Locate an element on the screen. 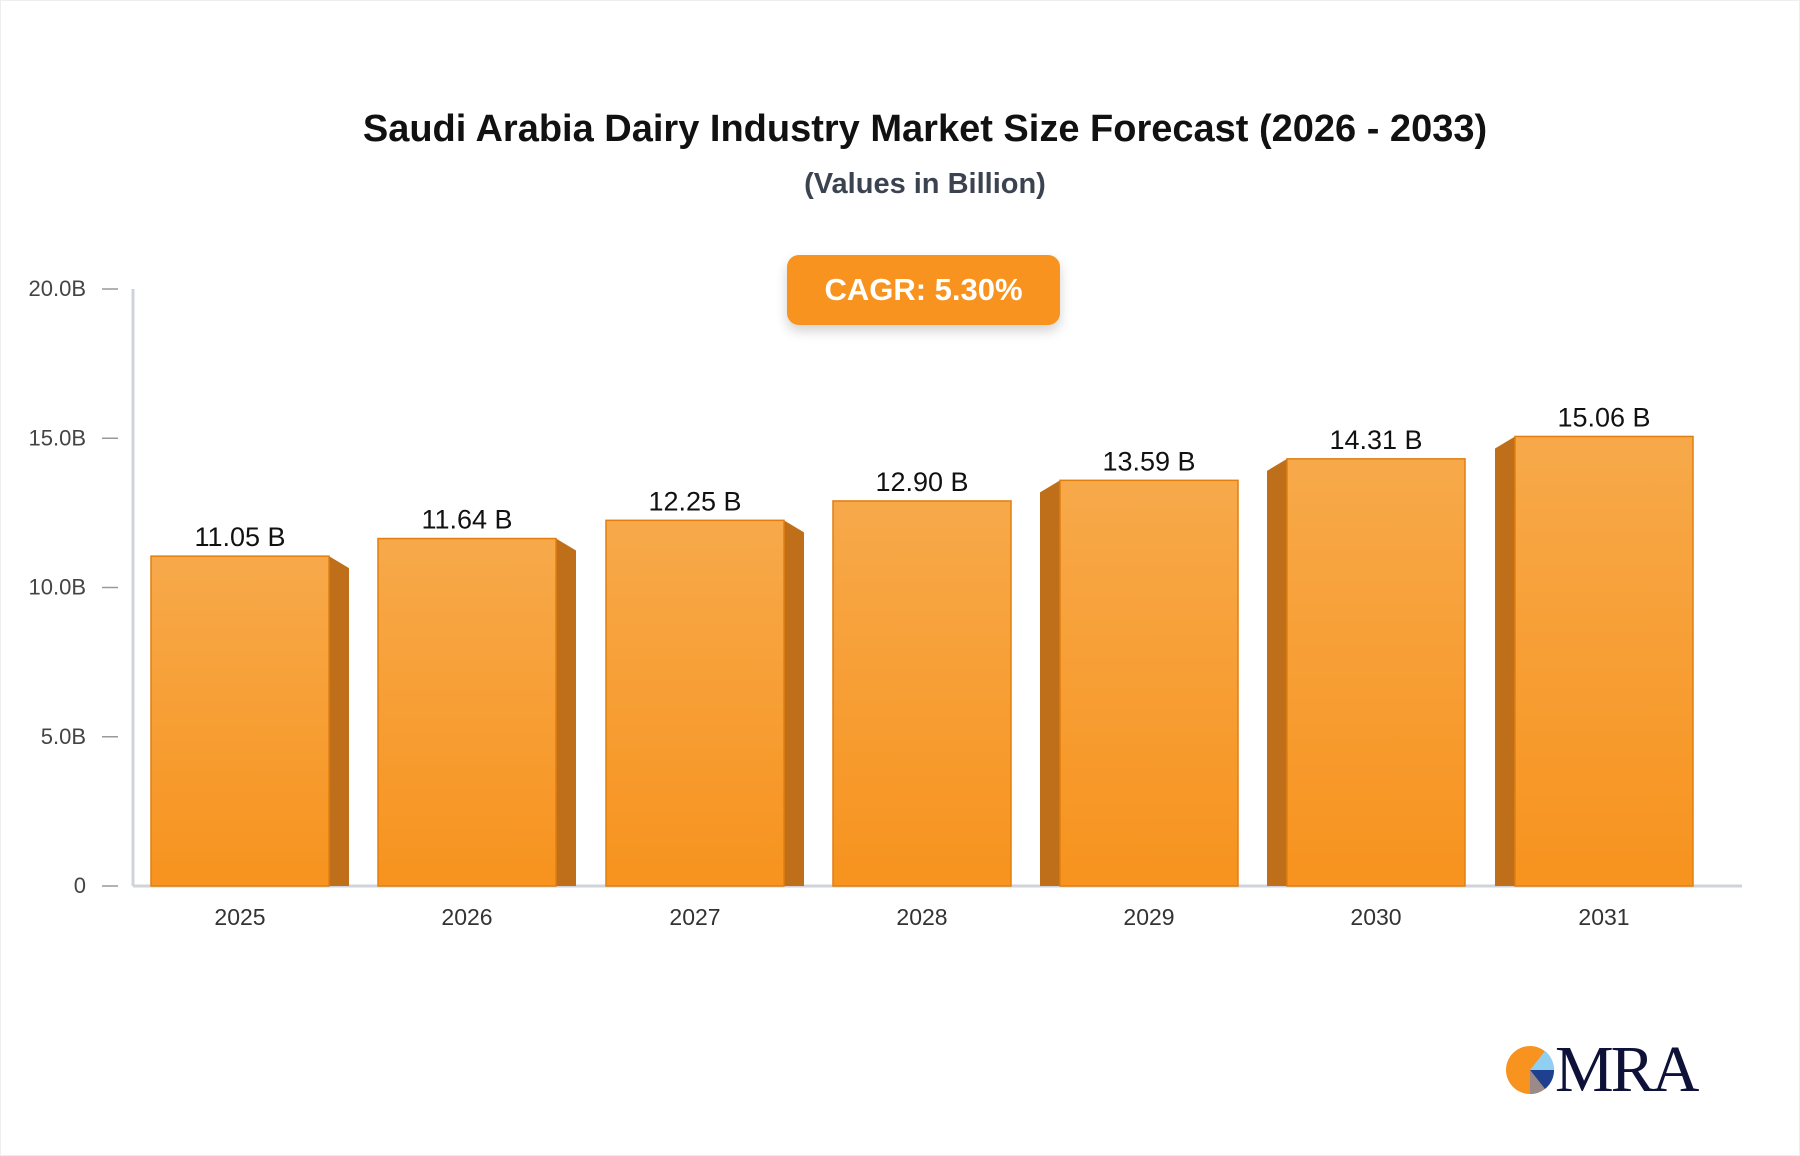 The image size is (1800, 1156). data-label: 15.06 B is located at coordinates (1603, 417).